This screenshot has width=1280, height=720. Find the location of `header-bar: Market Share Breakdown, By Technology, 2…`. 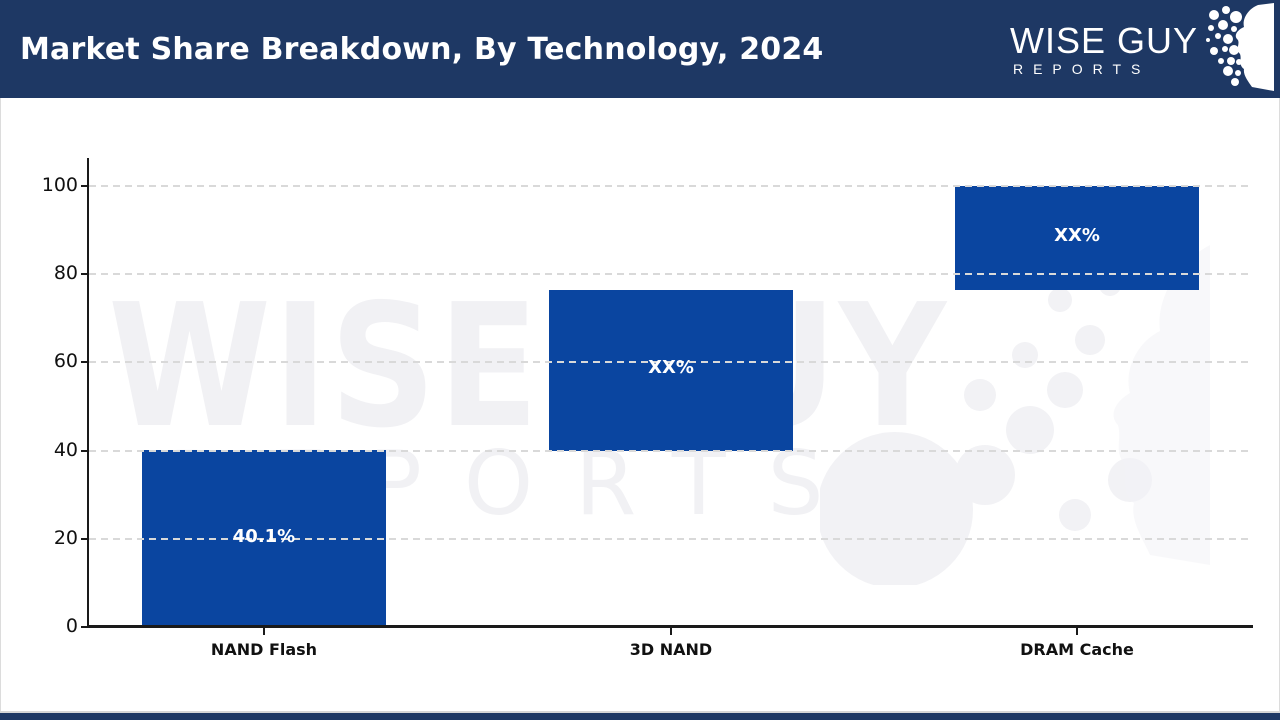

header-bar: Market Share Breakdown, By Technology, 2… is located at coordinates (640, 49).